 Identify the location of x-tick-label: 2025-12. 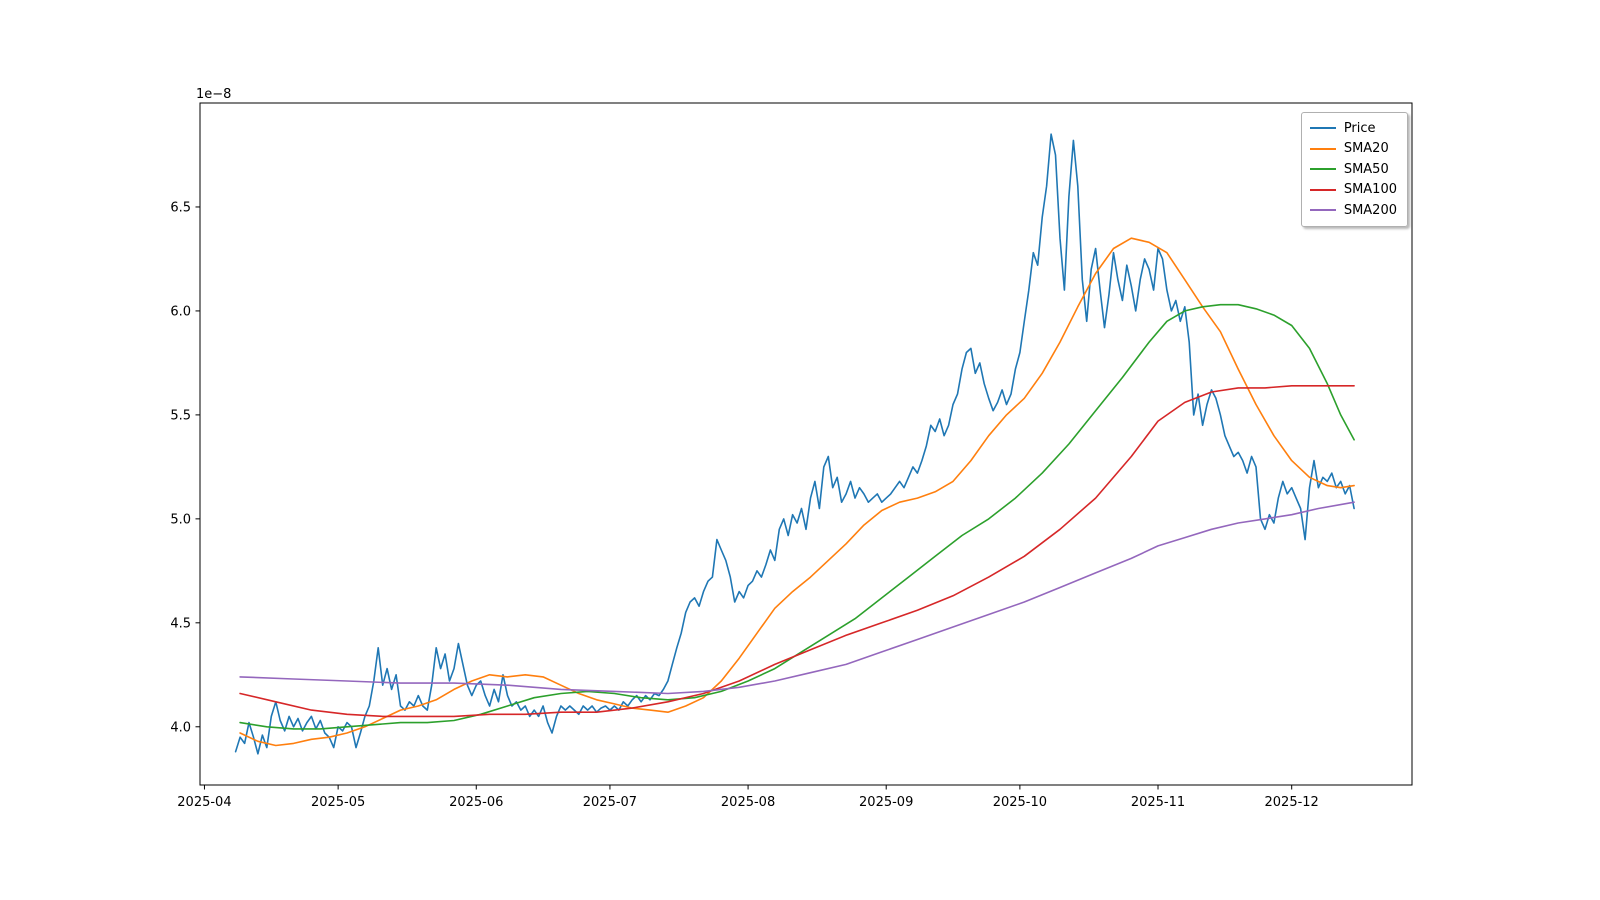
(1292, 802).